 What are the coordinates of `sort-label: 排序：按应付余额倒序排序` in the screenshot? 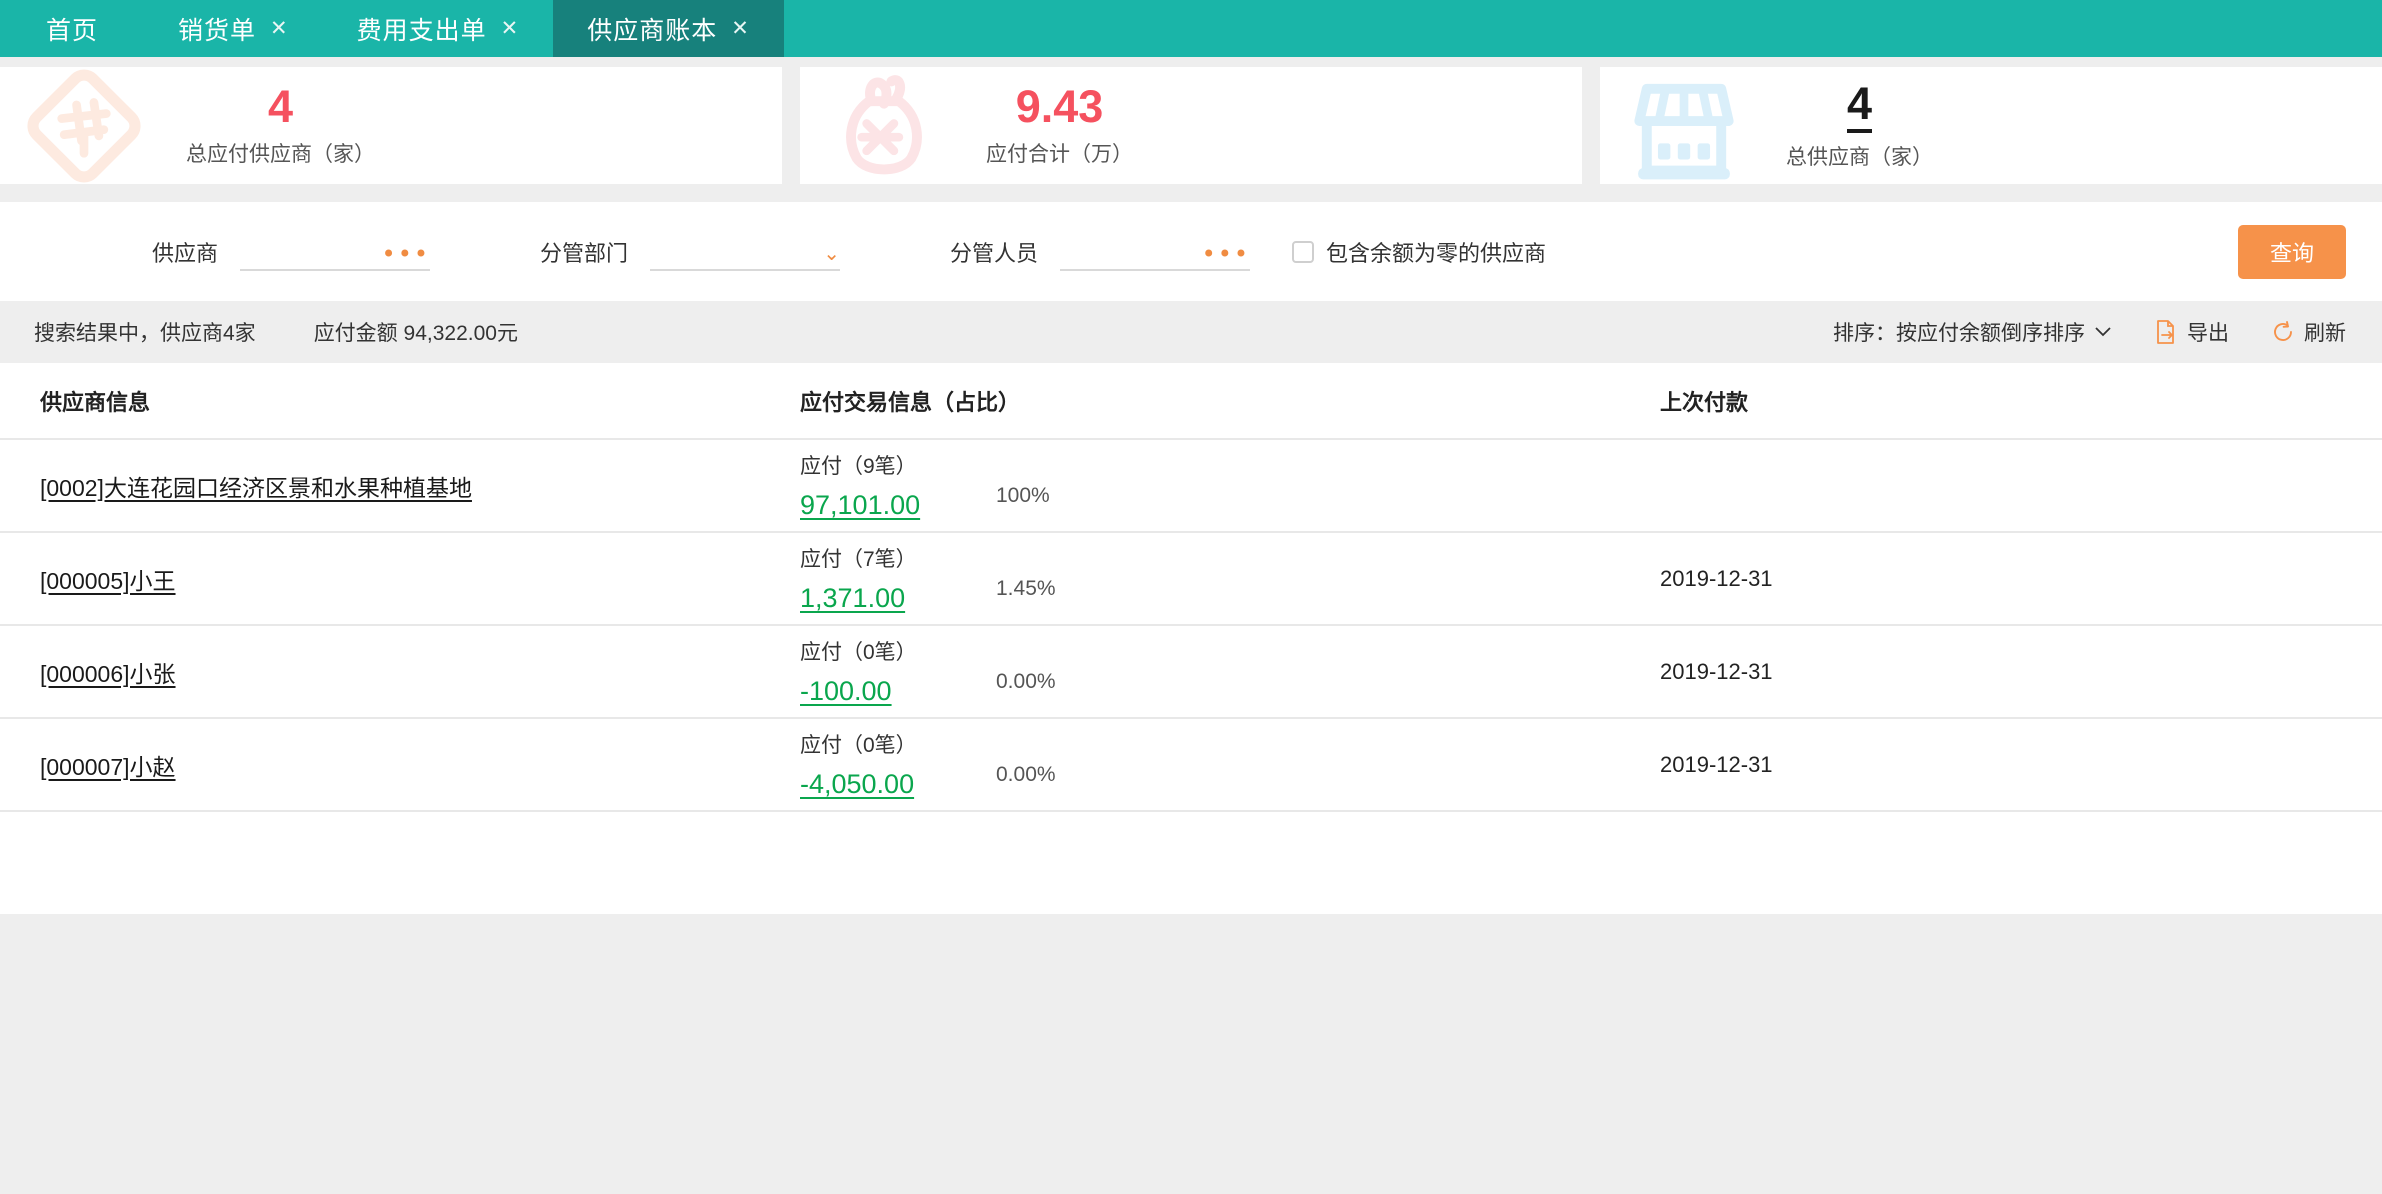 It's located at (1959, 333).